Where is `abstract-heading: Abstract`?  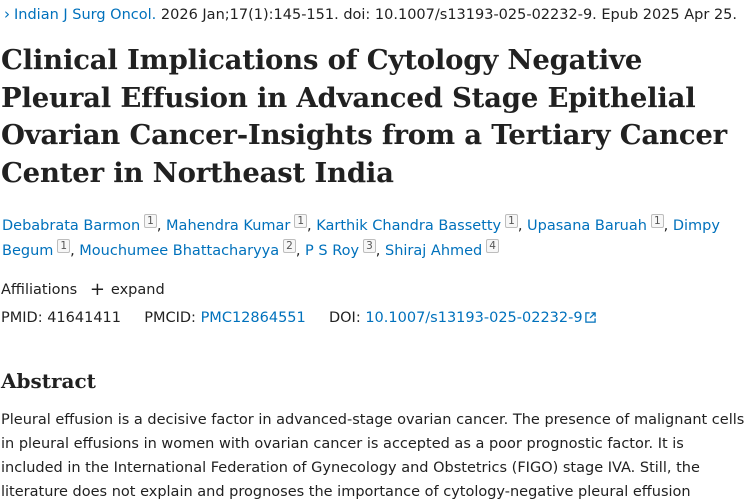 abstract-heading: Abstract is located at coordinates (48, 381).